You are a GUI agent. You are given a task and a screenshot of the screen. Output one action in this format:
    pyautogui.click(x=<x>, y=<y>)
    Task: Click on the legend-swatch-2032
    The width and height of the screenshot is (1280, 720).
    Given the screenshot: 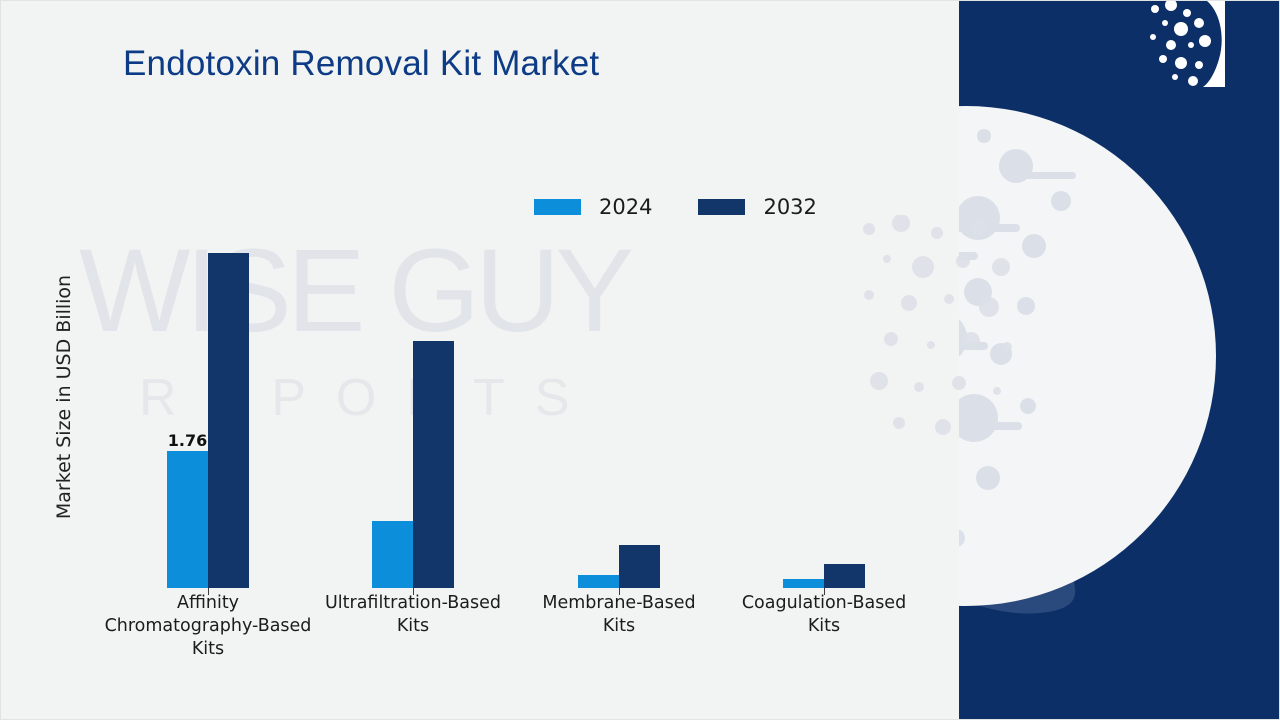 What is the action you would take?
    pyautogui.click(x=722, y=207)
    